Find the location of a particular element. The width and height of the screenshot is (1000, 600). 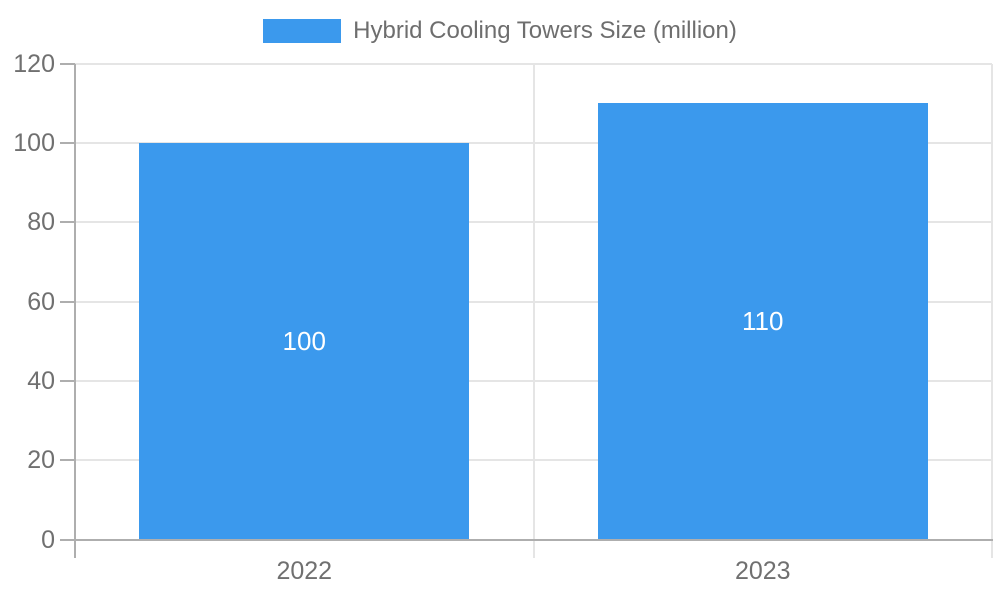

y-tick-label: 20 is located at coordinates (41, 460).